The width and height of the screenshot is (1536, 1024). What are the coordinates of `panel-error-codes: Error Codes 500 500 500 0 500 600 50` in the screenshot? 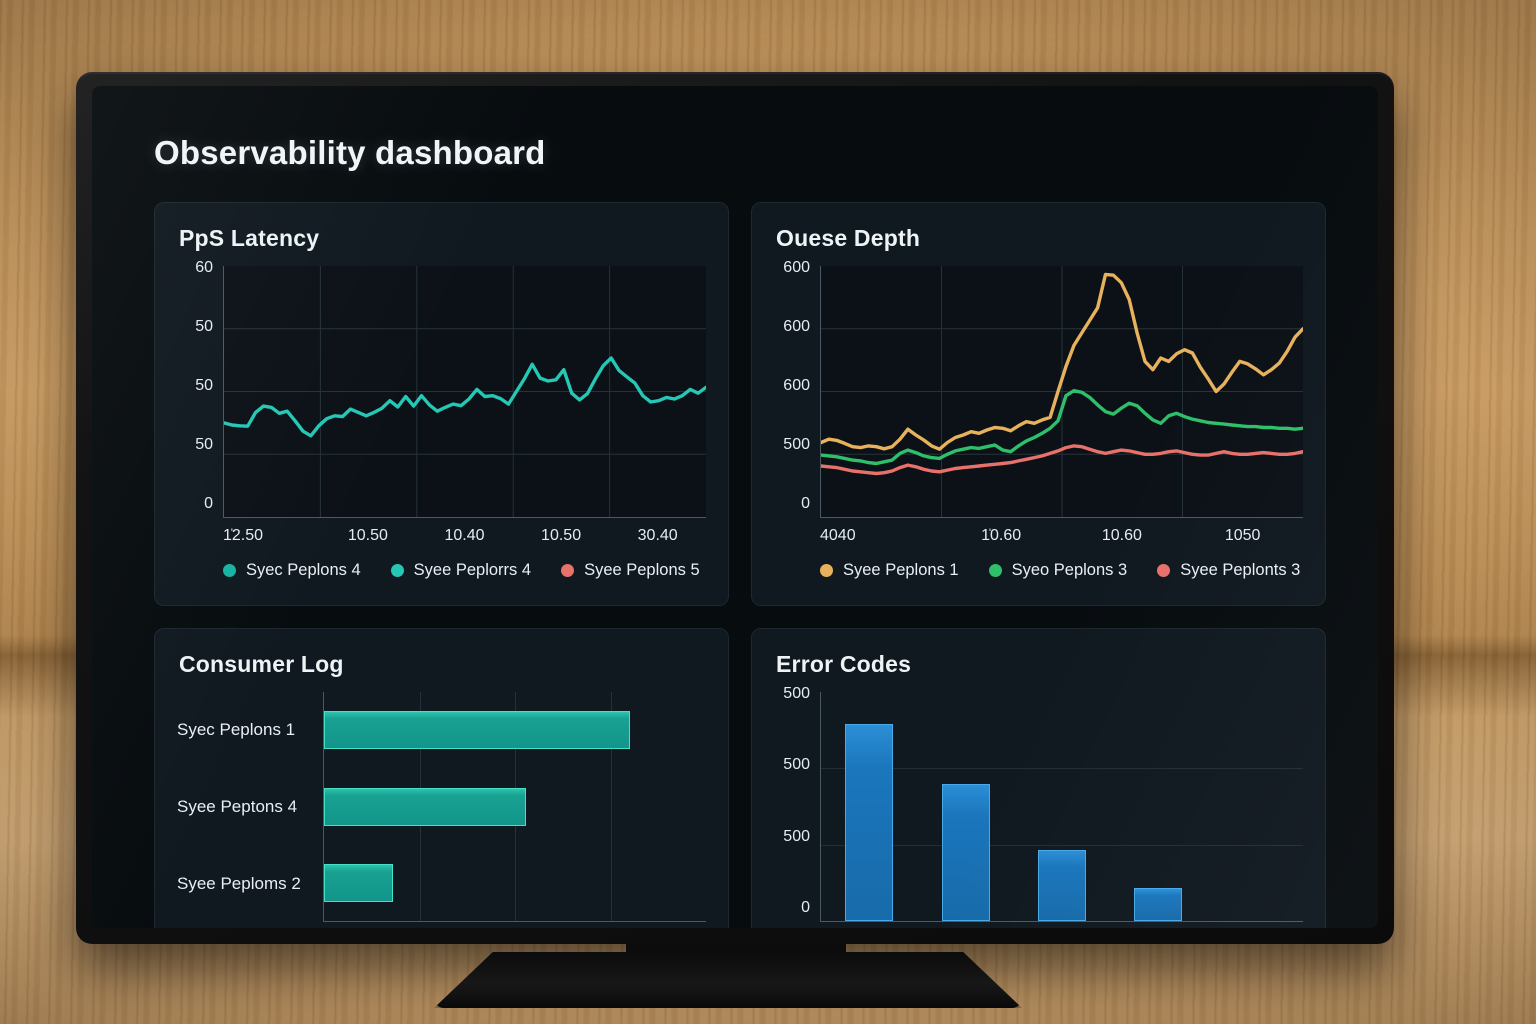 It's located at (1038, 778).